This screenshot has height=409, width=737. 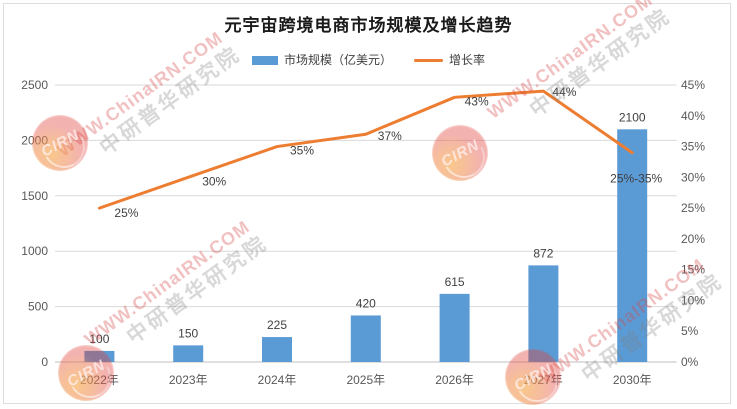 What do you see at coordinates (337, 60) in the screenshot?
I see `legend-bar-label: 市场规模（亿美元）` at bounding box center [337, 60].